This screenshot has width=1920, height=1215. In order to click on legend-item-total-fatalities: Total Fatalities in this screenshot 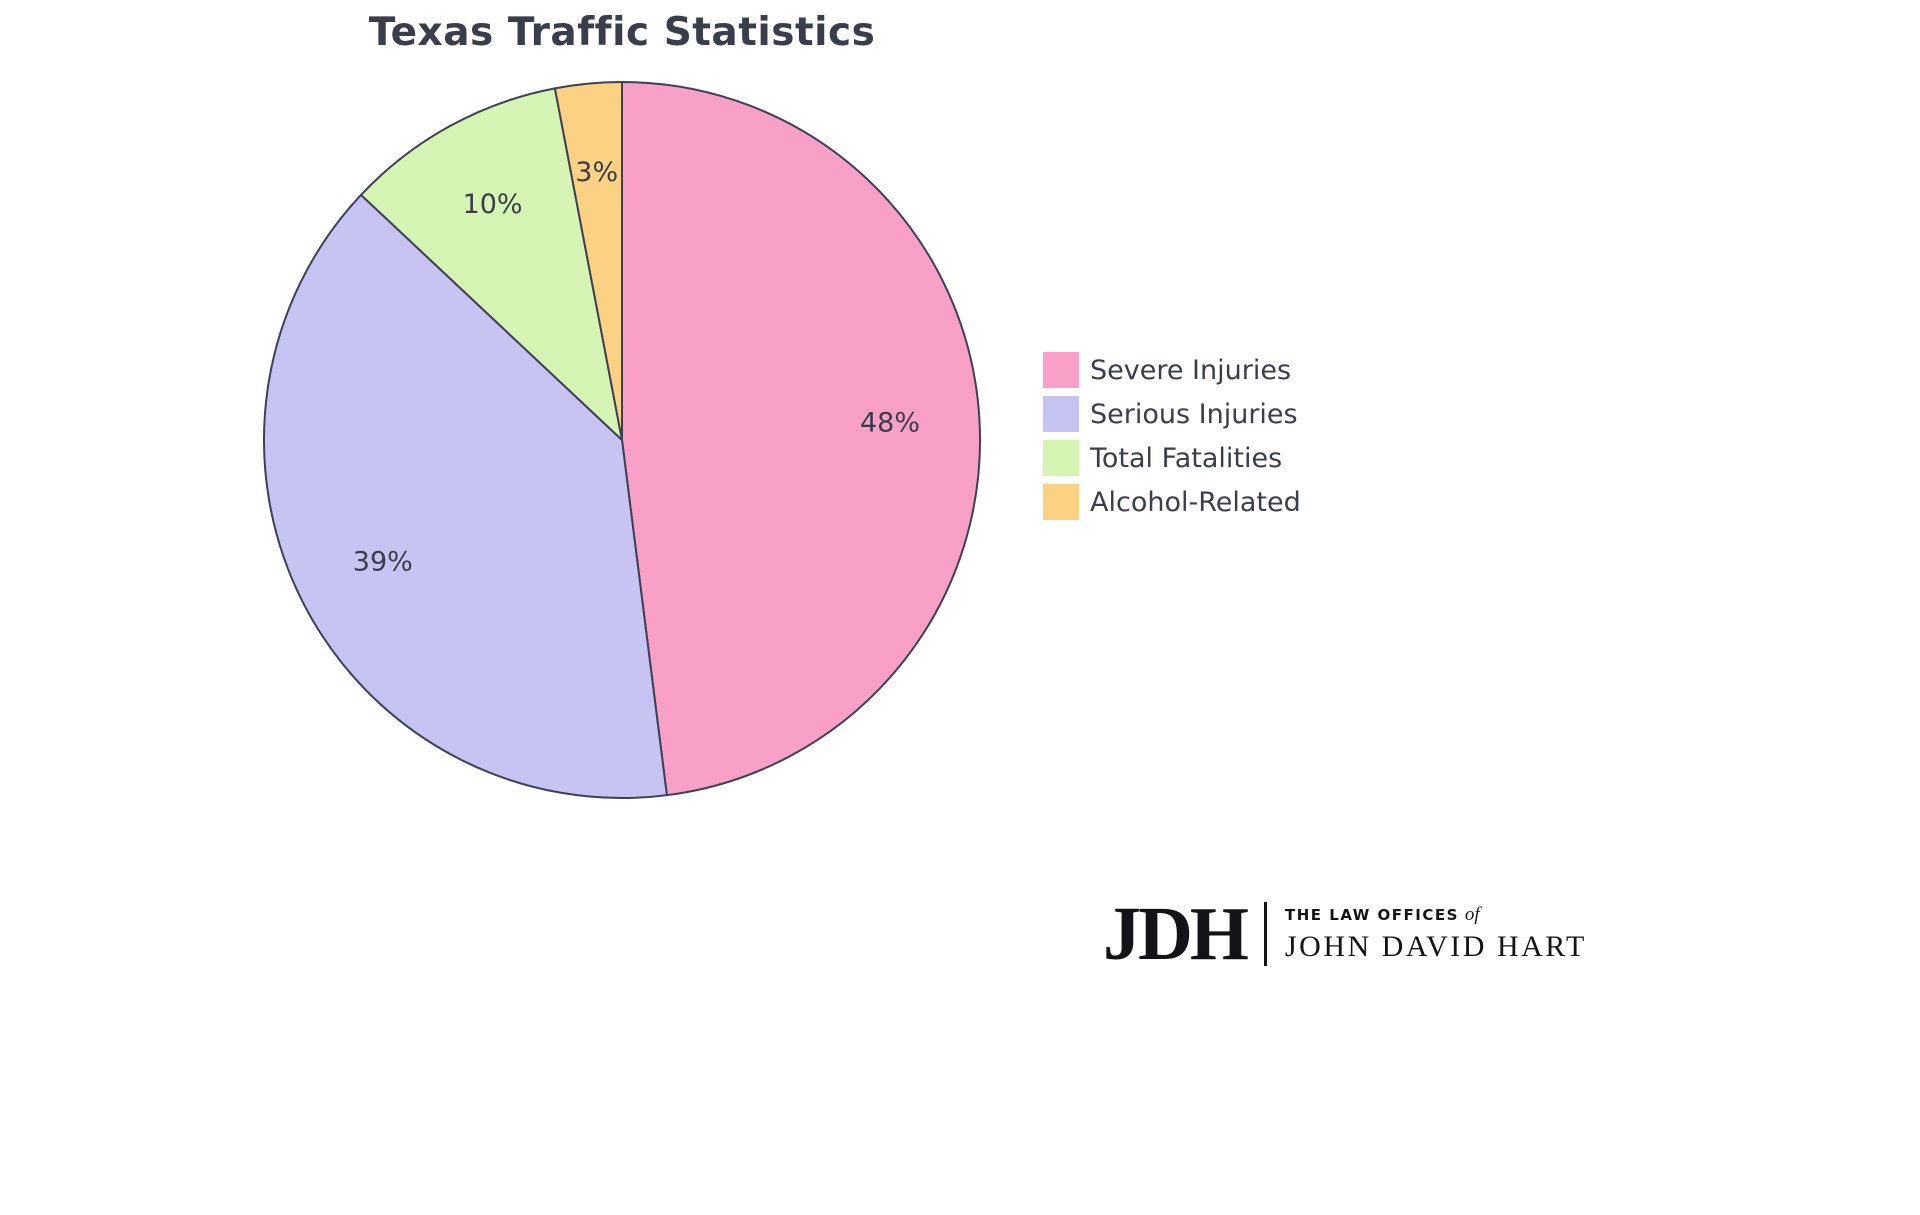, I will do `click(1172, 458)`.